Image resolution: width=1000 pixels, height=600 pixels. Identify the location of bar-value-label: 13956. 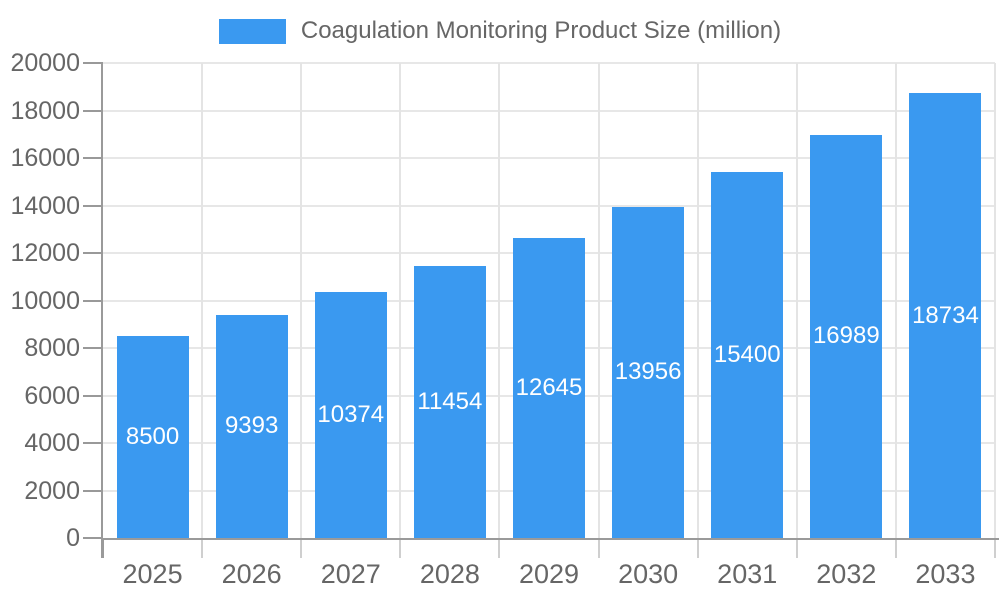
(648, 372).